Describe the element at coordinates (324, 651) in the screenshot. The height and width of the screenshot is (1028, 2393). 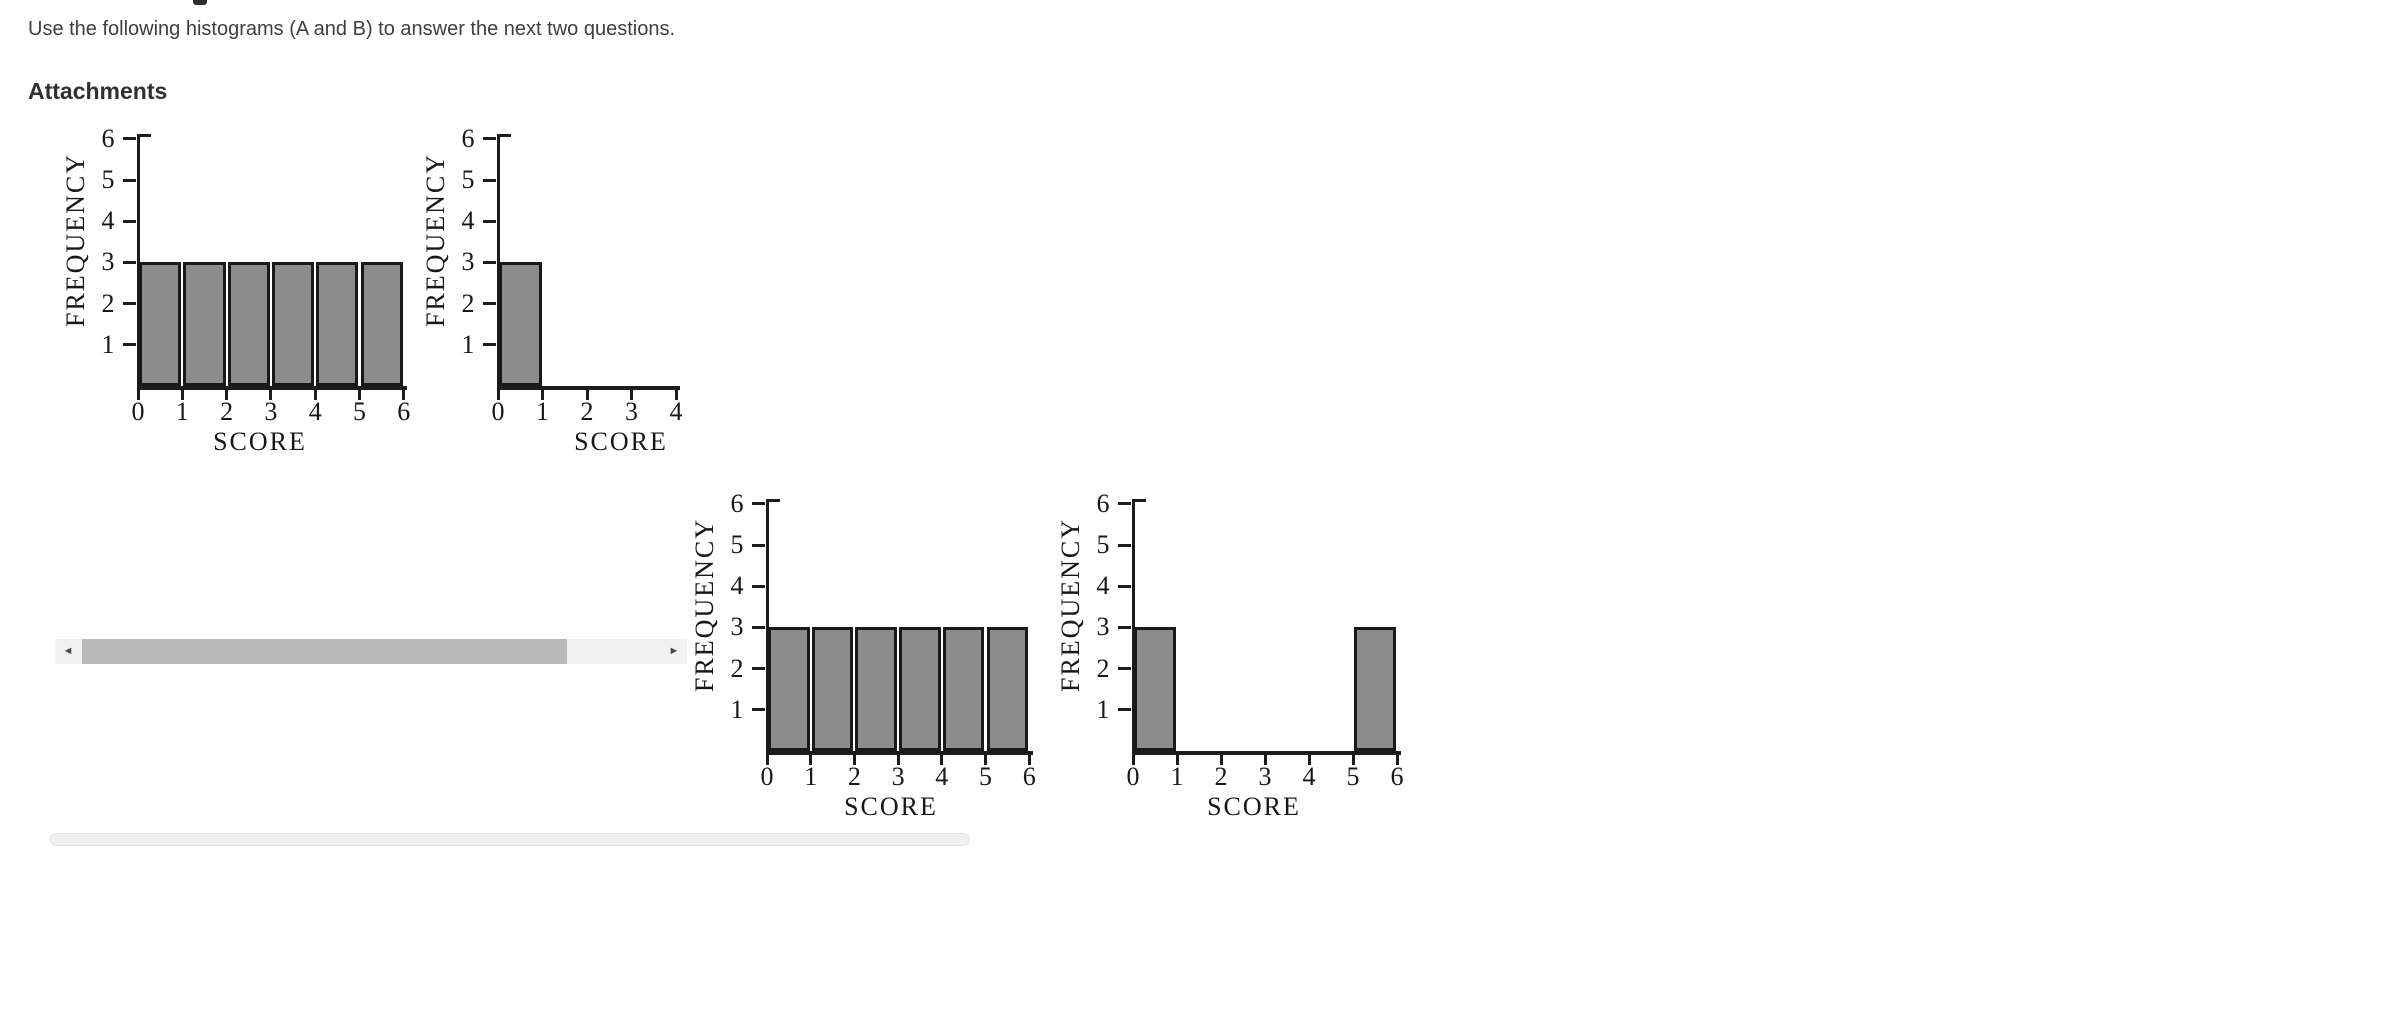
I see `scrollbar-thumb` at that location.